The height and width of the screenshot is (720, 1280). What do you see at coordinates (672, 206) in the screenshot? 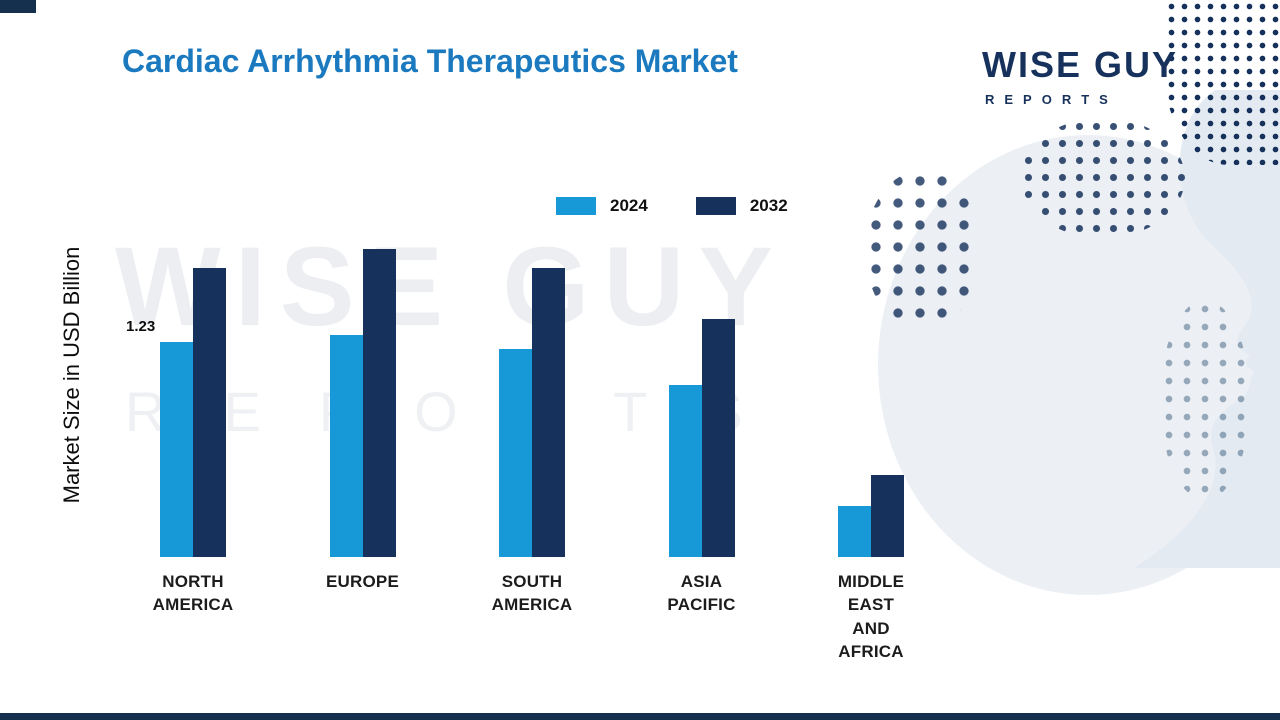
I see `legend: 2024 2032` at bounding box center [672, 206].